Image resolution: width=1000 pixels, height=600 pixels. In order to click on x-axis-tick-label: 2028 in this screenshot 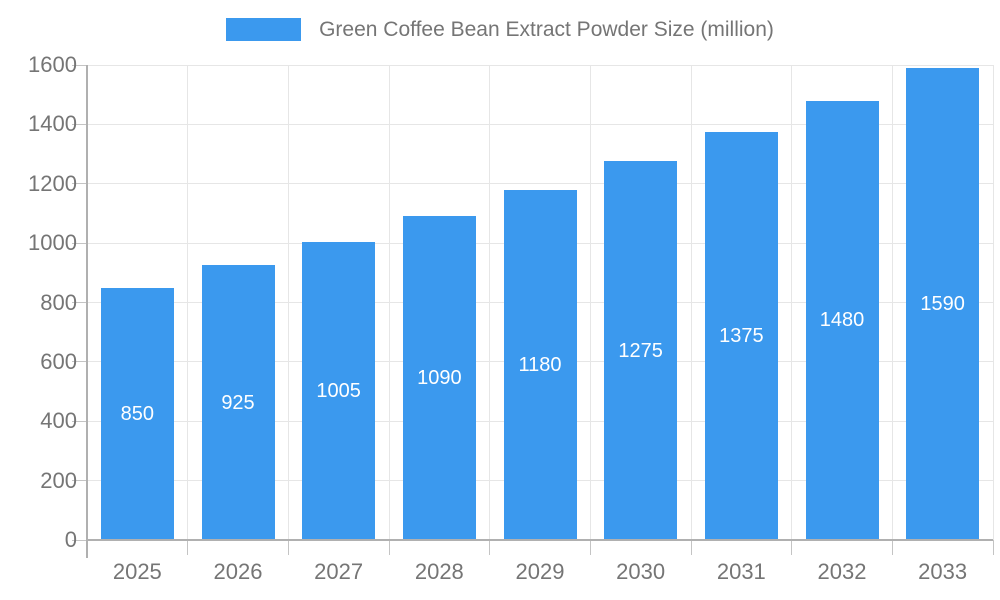, I will do `click(439, 571)`.